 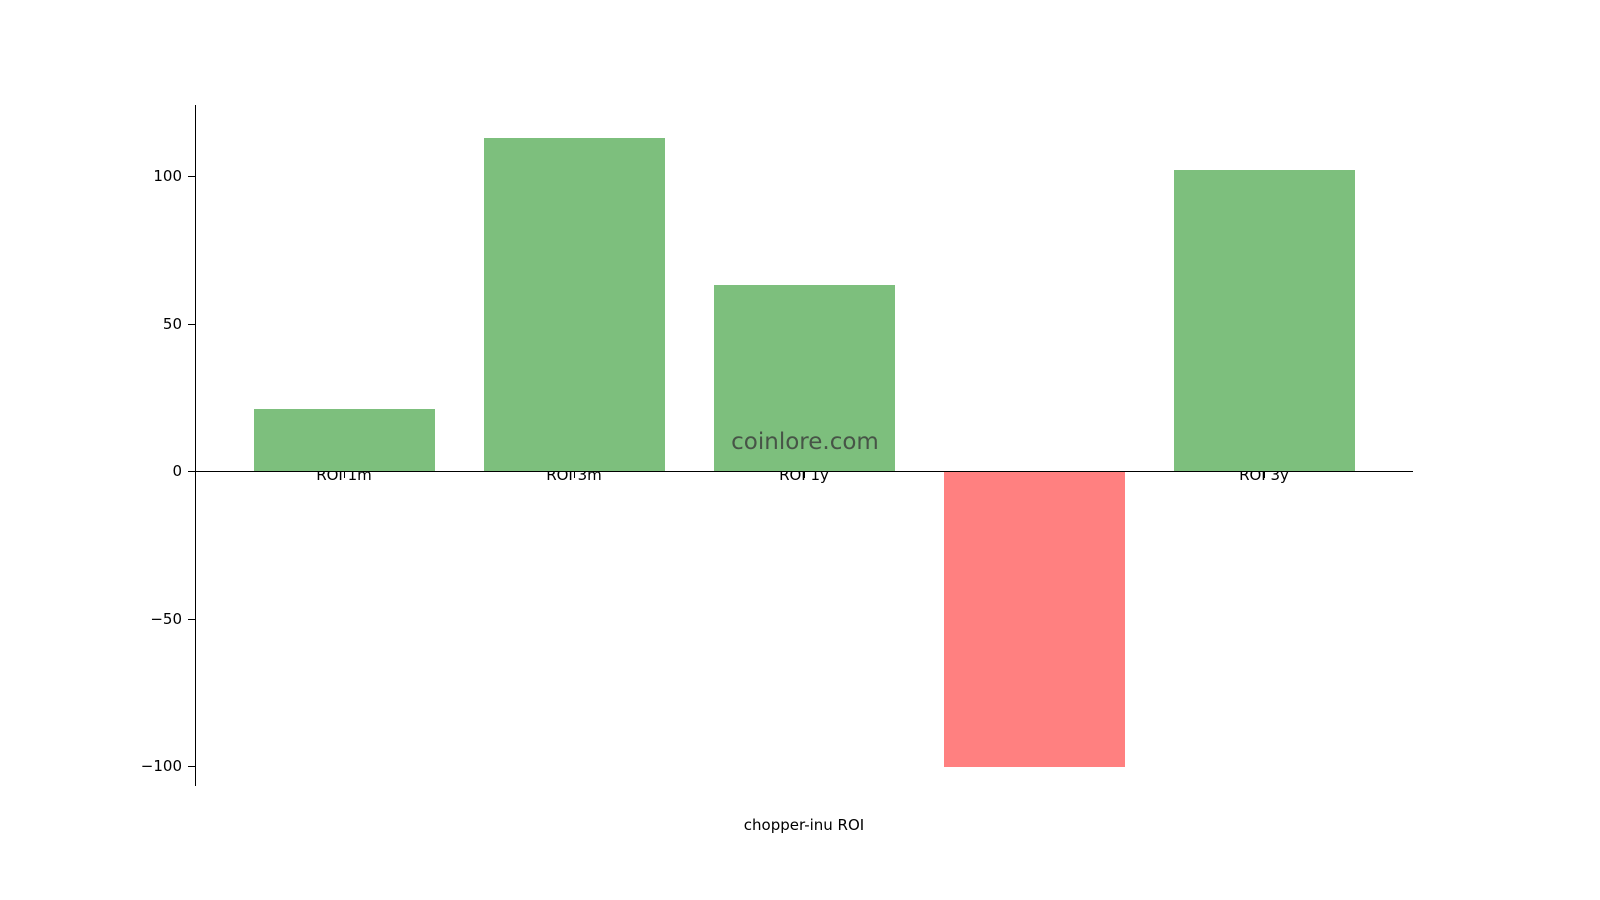 What do you see at coordinates (172, 323) in the screenshot?
I see `y-tick-label: 50` at bounding box center [172, 323].